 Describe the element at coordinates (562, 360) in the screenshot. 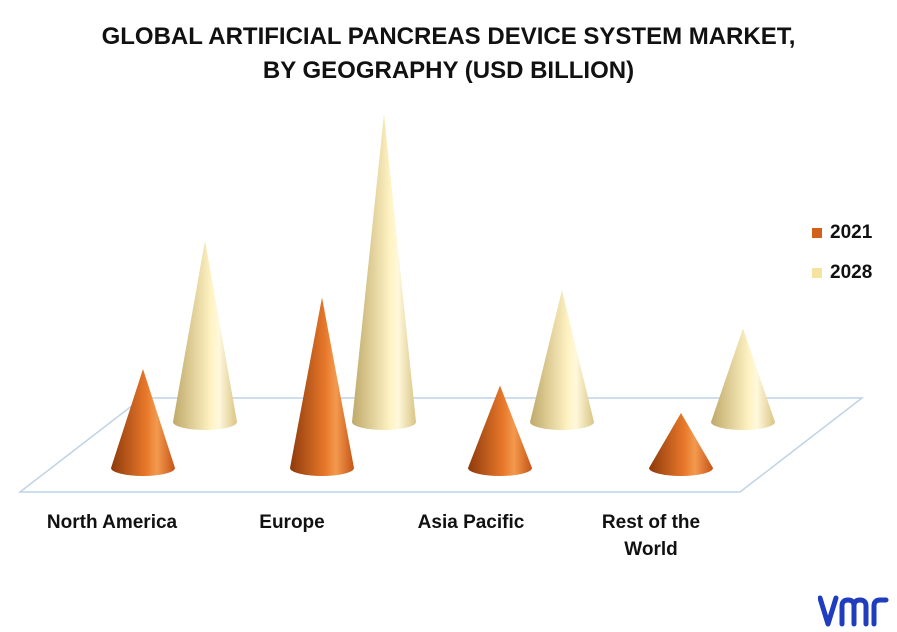

I see `cone-2028-asia-pacific` at that location.